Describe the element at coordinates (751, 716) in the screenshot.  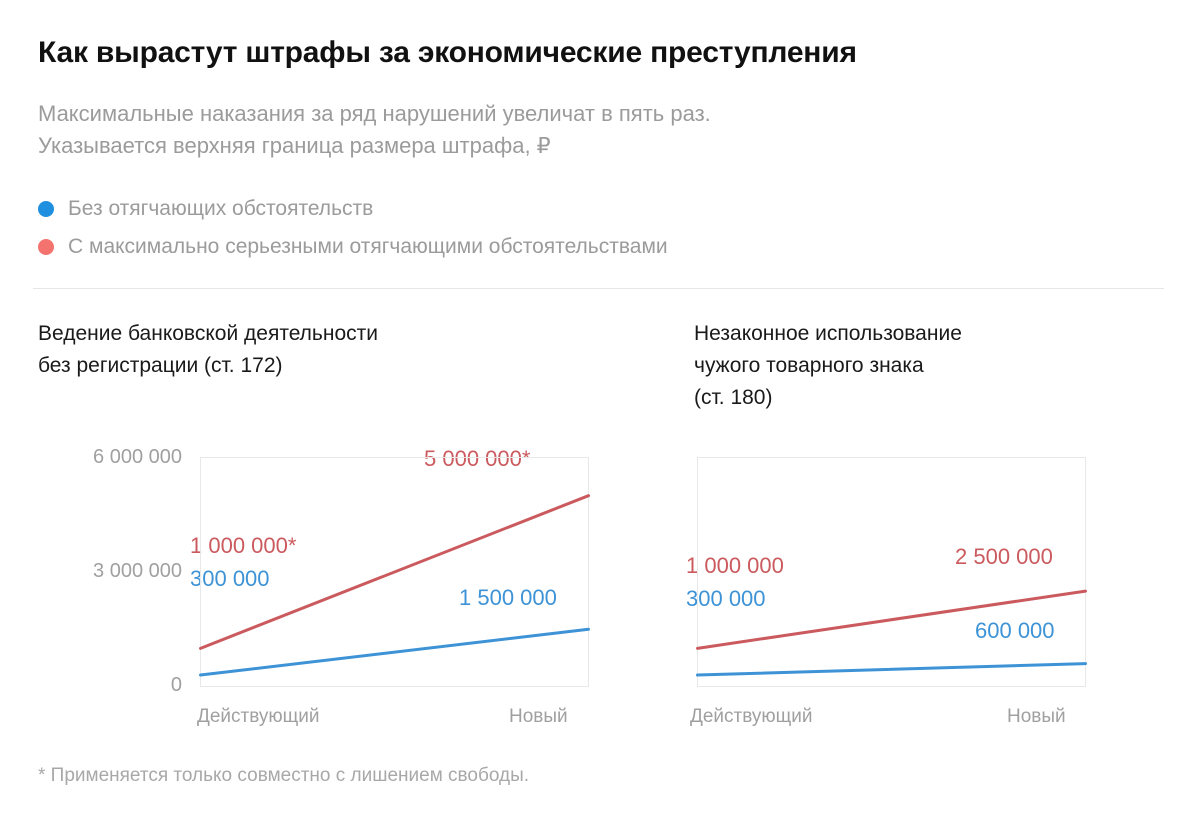
I see `x-axis-tick-right-current: Действующий` at that location.